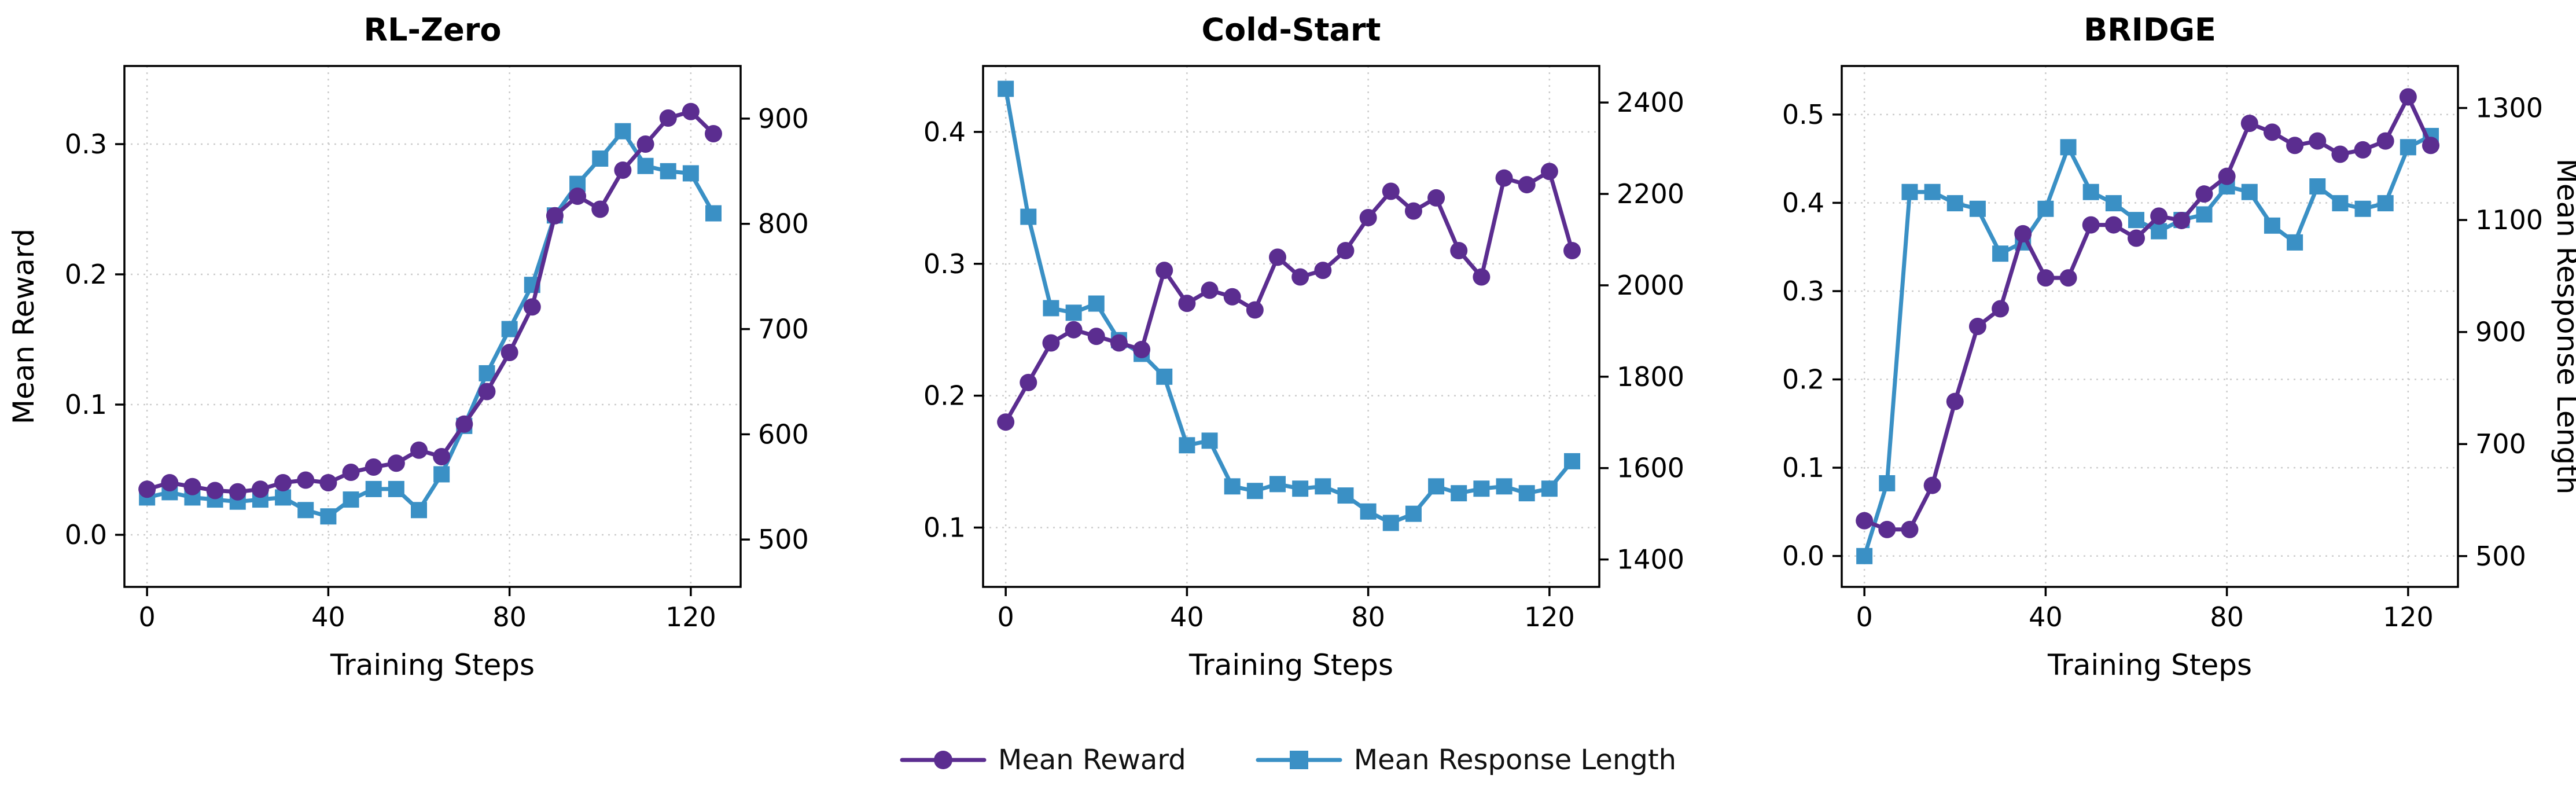  I want to click on legend-square, so click(1298, 760).